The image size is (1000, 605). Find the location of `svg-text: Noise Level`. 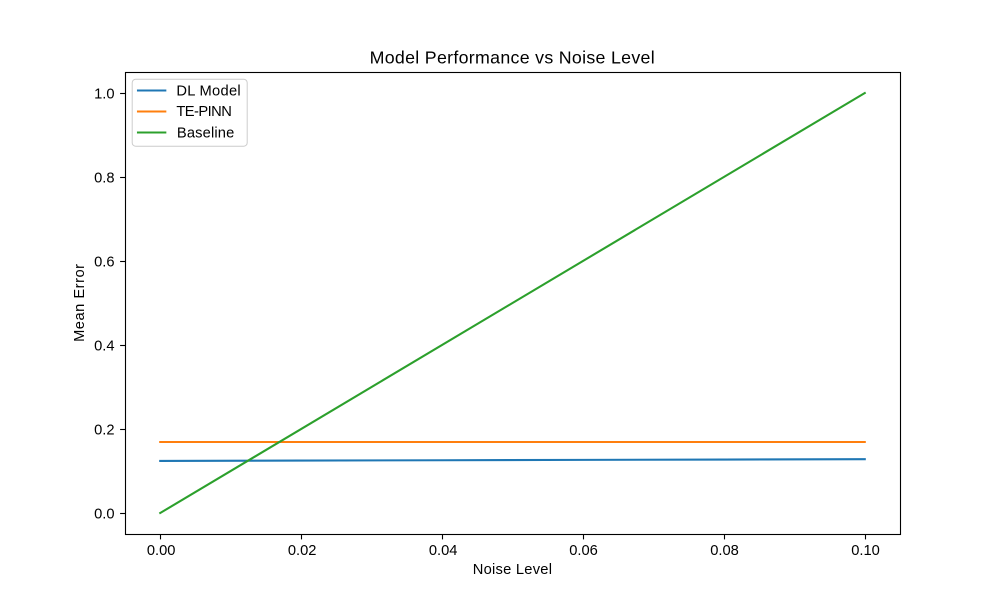

svg-text: Noise Level is located at coordinates (513, 570).